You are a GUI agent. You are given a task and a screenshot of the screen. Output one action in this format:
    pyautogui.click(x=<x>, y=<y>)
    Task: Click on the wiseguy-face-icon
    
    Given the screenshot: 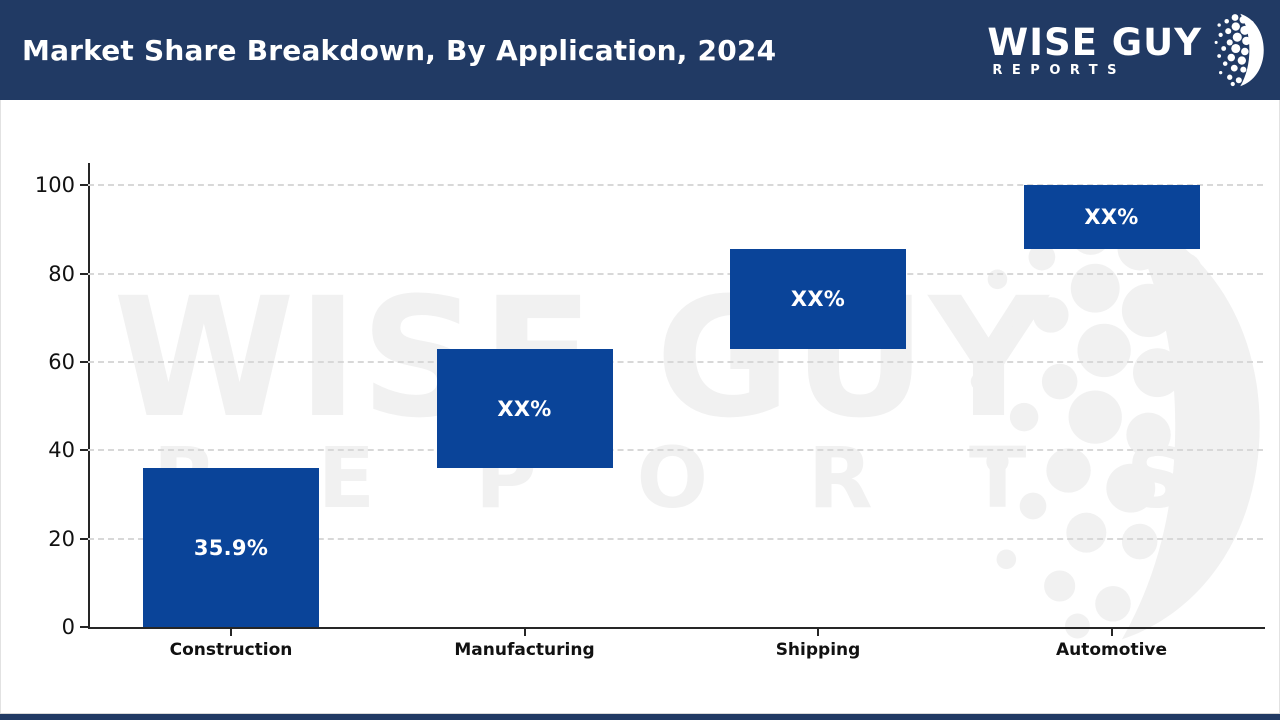 What is the action you would take?
    pyautogui.click(x=1232, y=50)
    